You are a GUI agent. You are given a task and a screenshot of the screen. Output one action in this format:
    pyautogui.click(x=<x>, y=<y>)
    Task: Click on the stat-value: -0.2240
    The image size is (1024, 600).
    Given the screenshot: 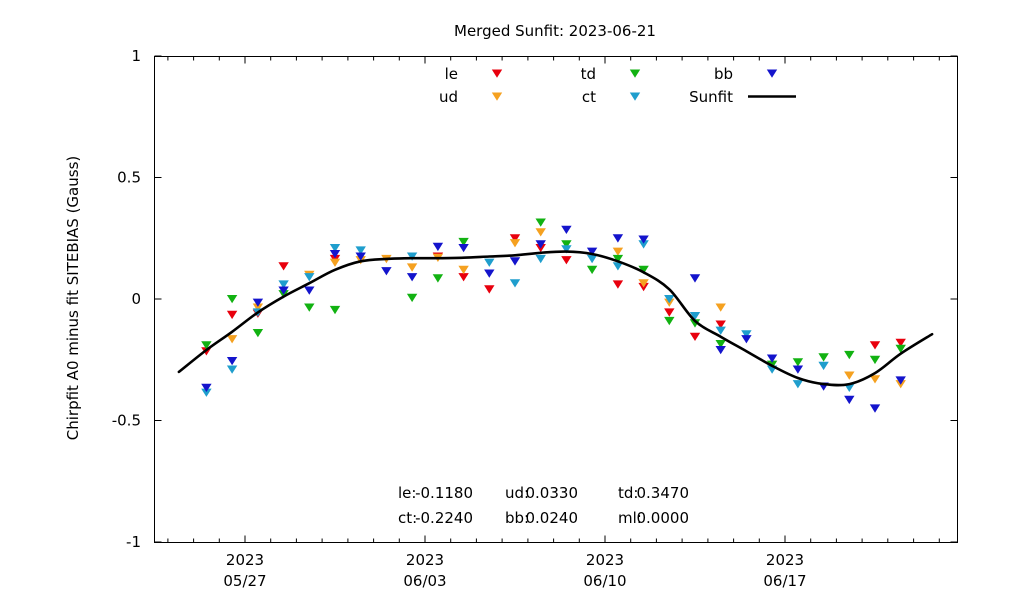 What is the action you would take?
    pyautogui.click(x=444, y=518)
    